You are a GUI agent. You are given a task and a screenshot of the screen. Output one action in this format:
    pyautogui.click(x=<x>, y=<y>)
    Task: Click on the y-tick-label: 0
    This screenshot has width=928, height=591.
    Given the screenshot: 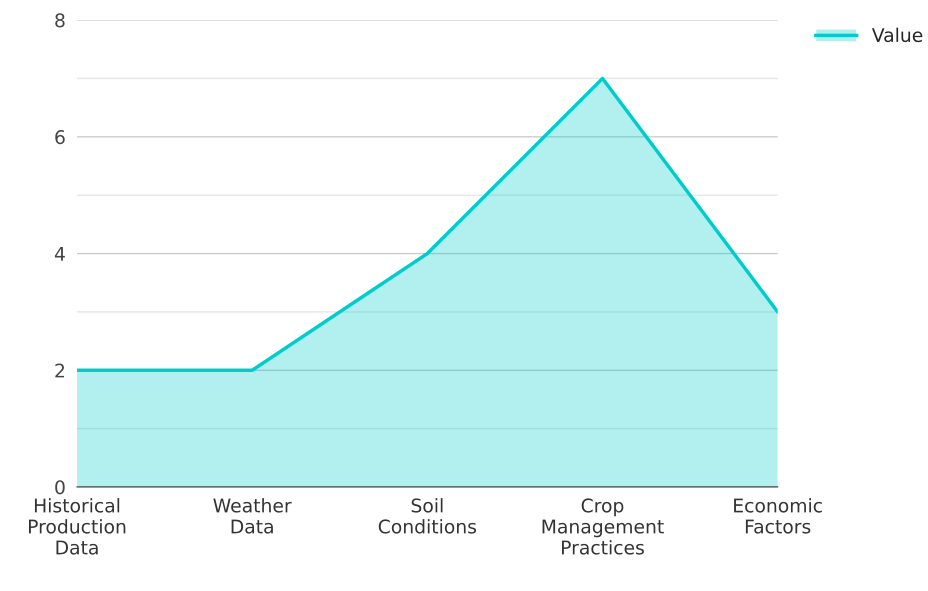 What is the action you would take?
    pyautogui.click(x=60, y=487)
    